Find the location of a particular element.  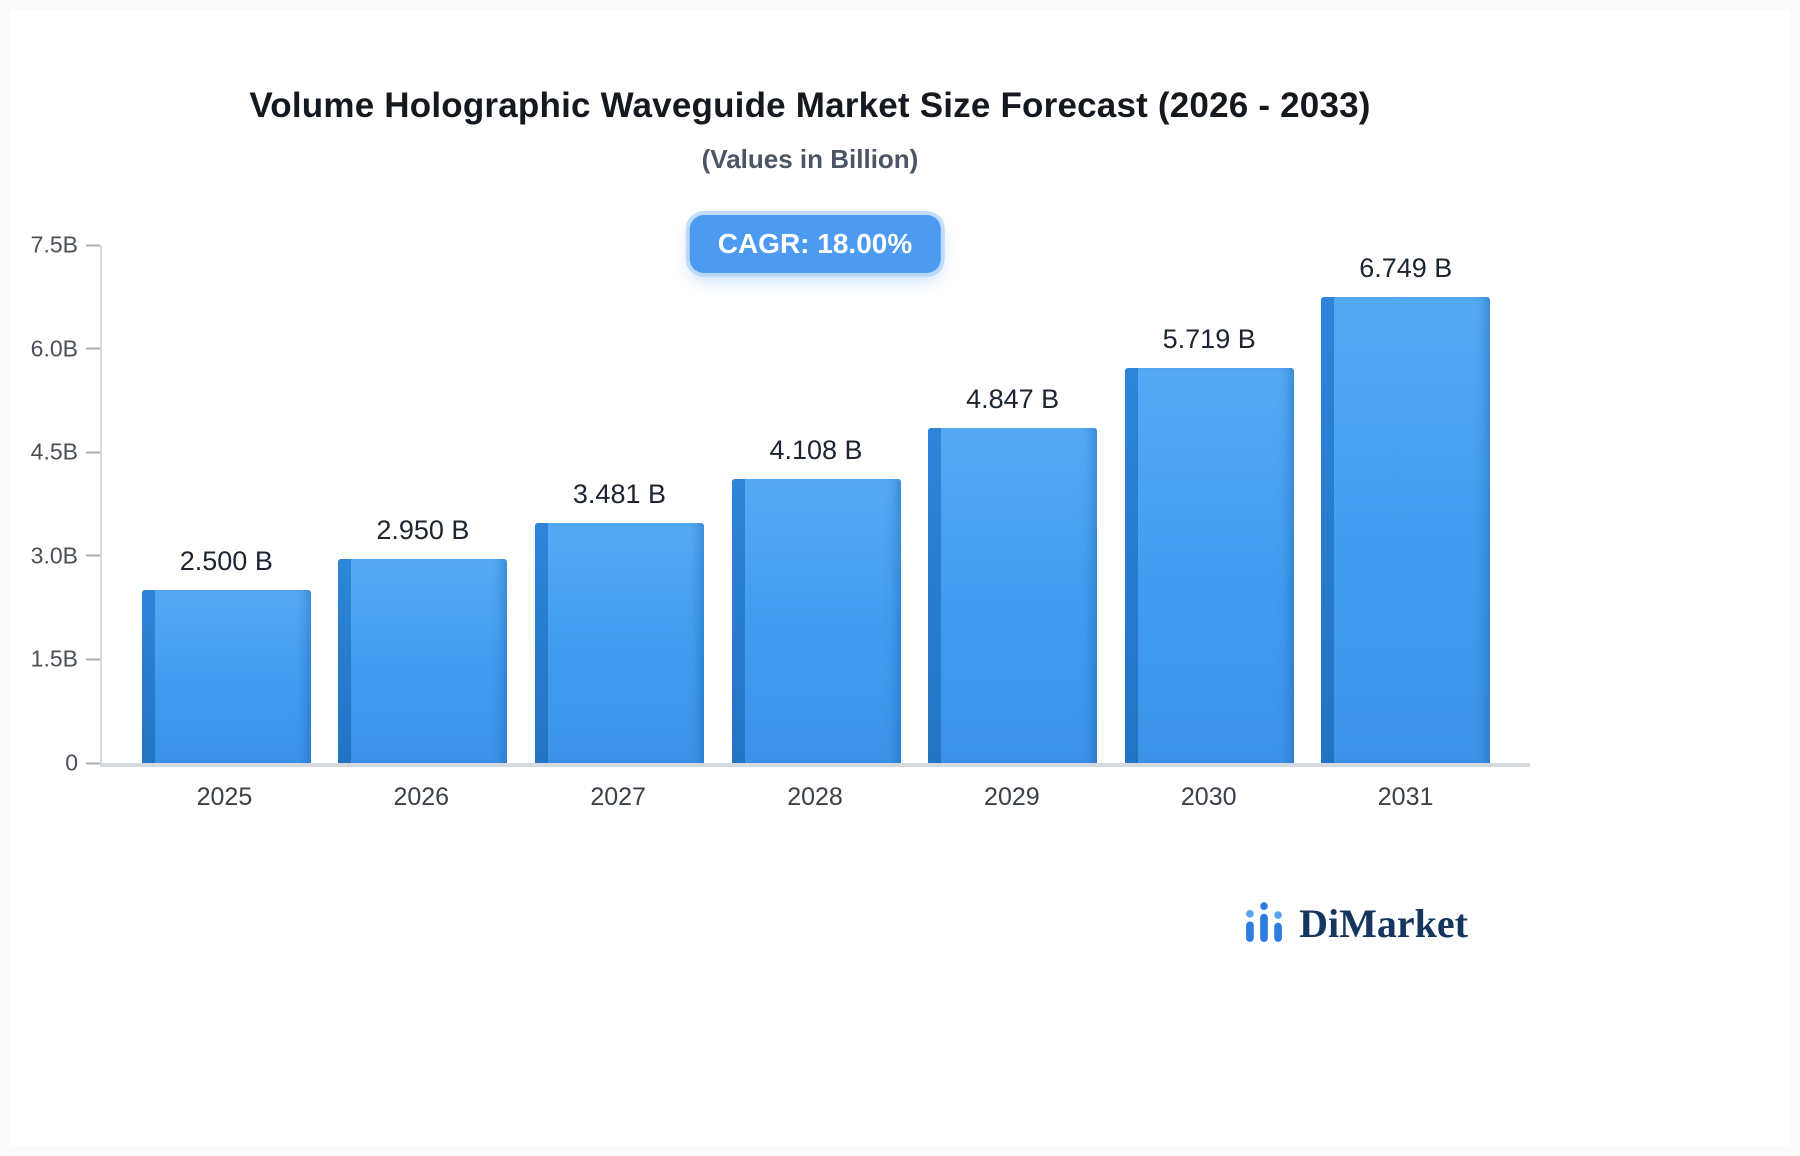

bar-2026 is located at coordinates (423, 661).